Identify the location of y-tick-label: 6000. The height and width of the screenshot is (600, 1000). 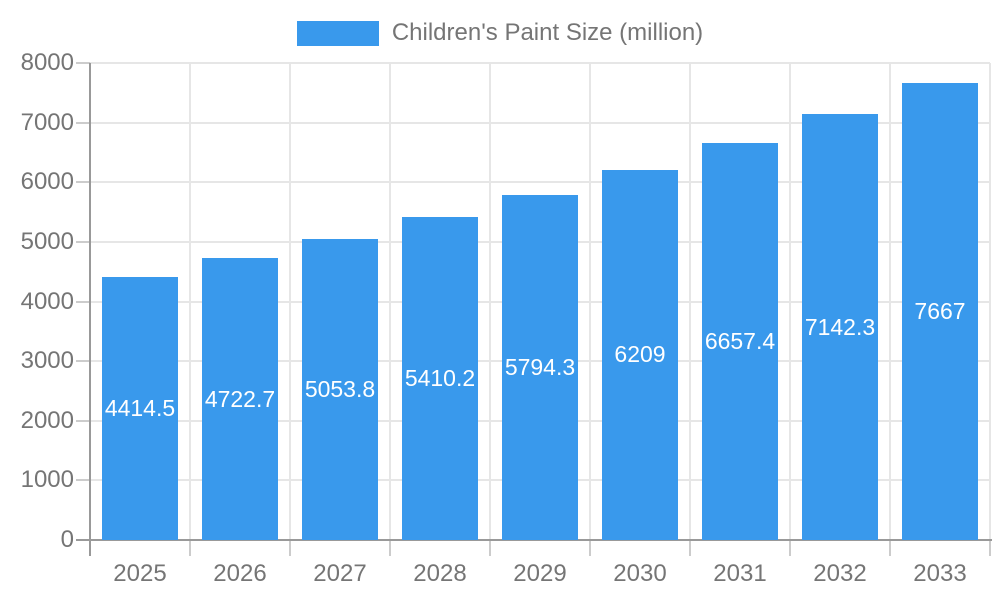
(47, 182).